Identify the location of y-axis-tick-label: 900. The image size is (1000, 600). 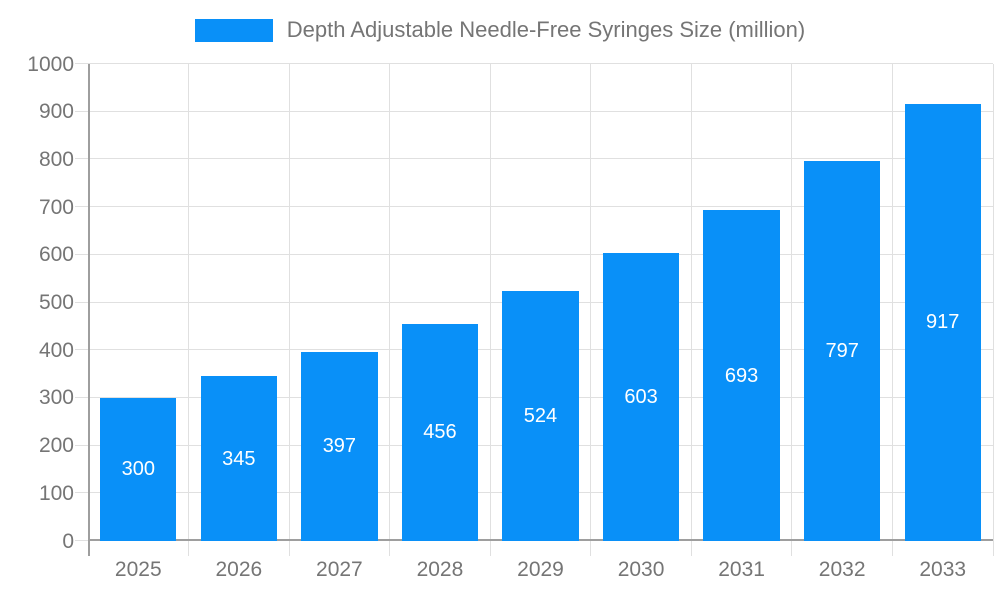
(56, 112).